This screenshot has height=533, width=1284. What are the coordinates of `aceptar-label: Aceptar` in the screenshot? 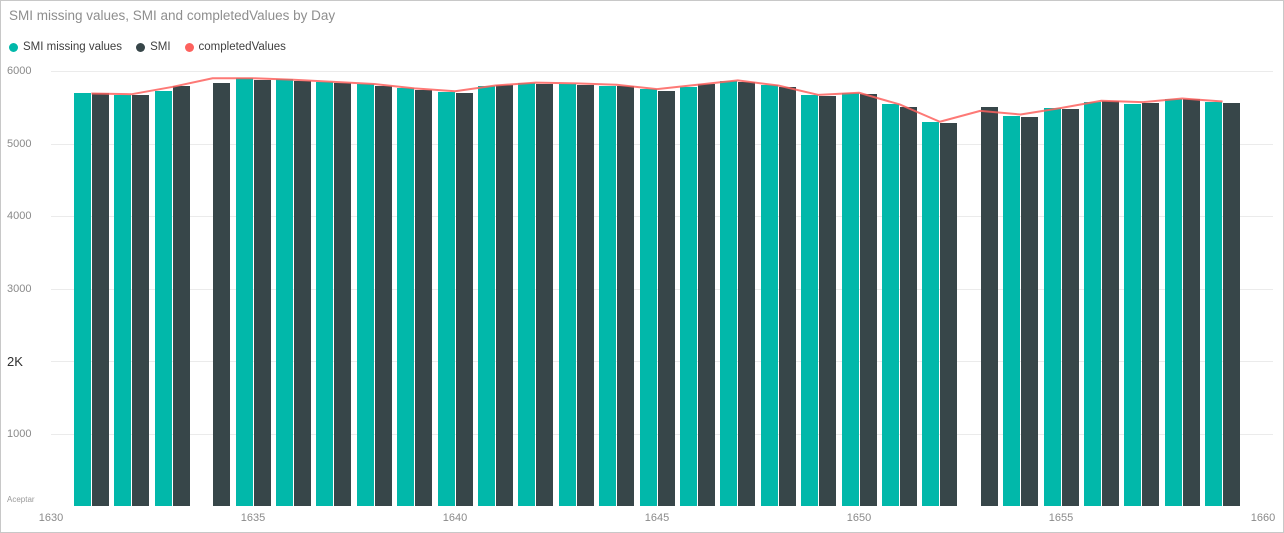 It's located at (21, 499).